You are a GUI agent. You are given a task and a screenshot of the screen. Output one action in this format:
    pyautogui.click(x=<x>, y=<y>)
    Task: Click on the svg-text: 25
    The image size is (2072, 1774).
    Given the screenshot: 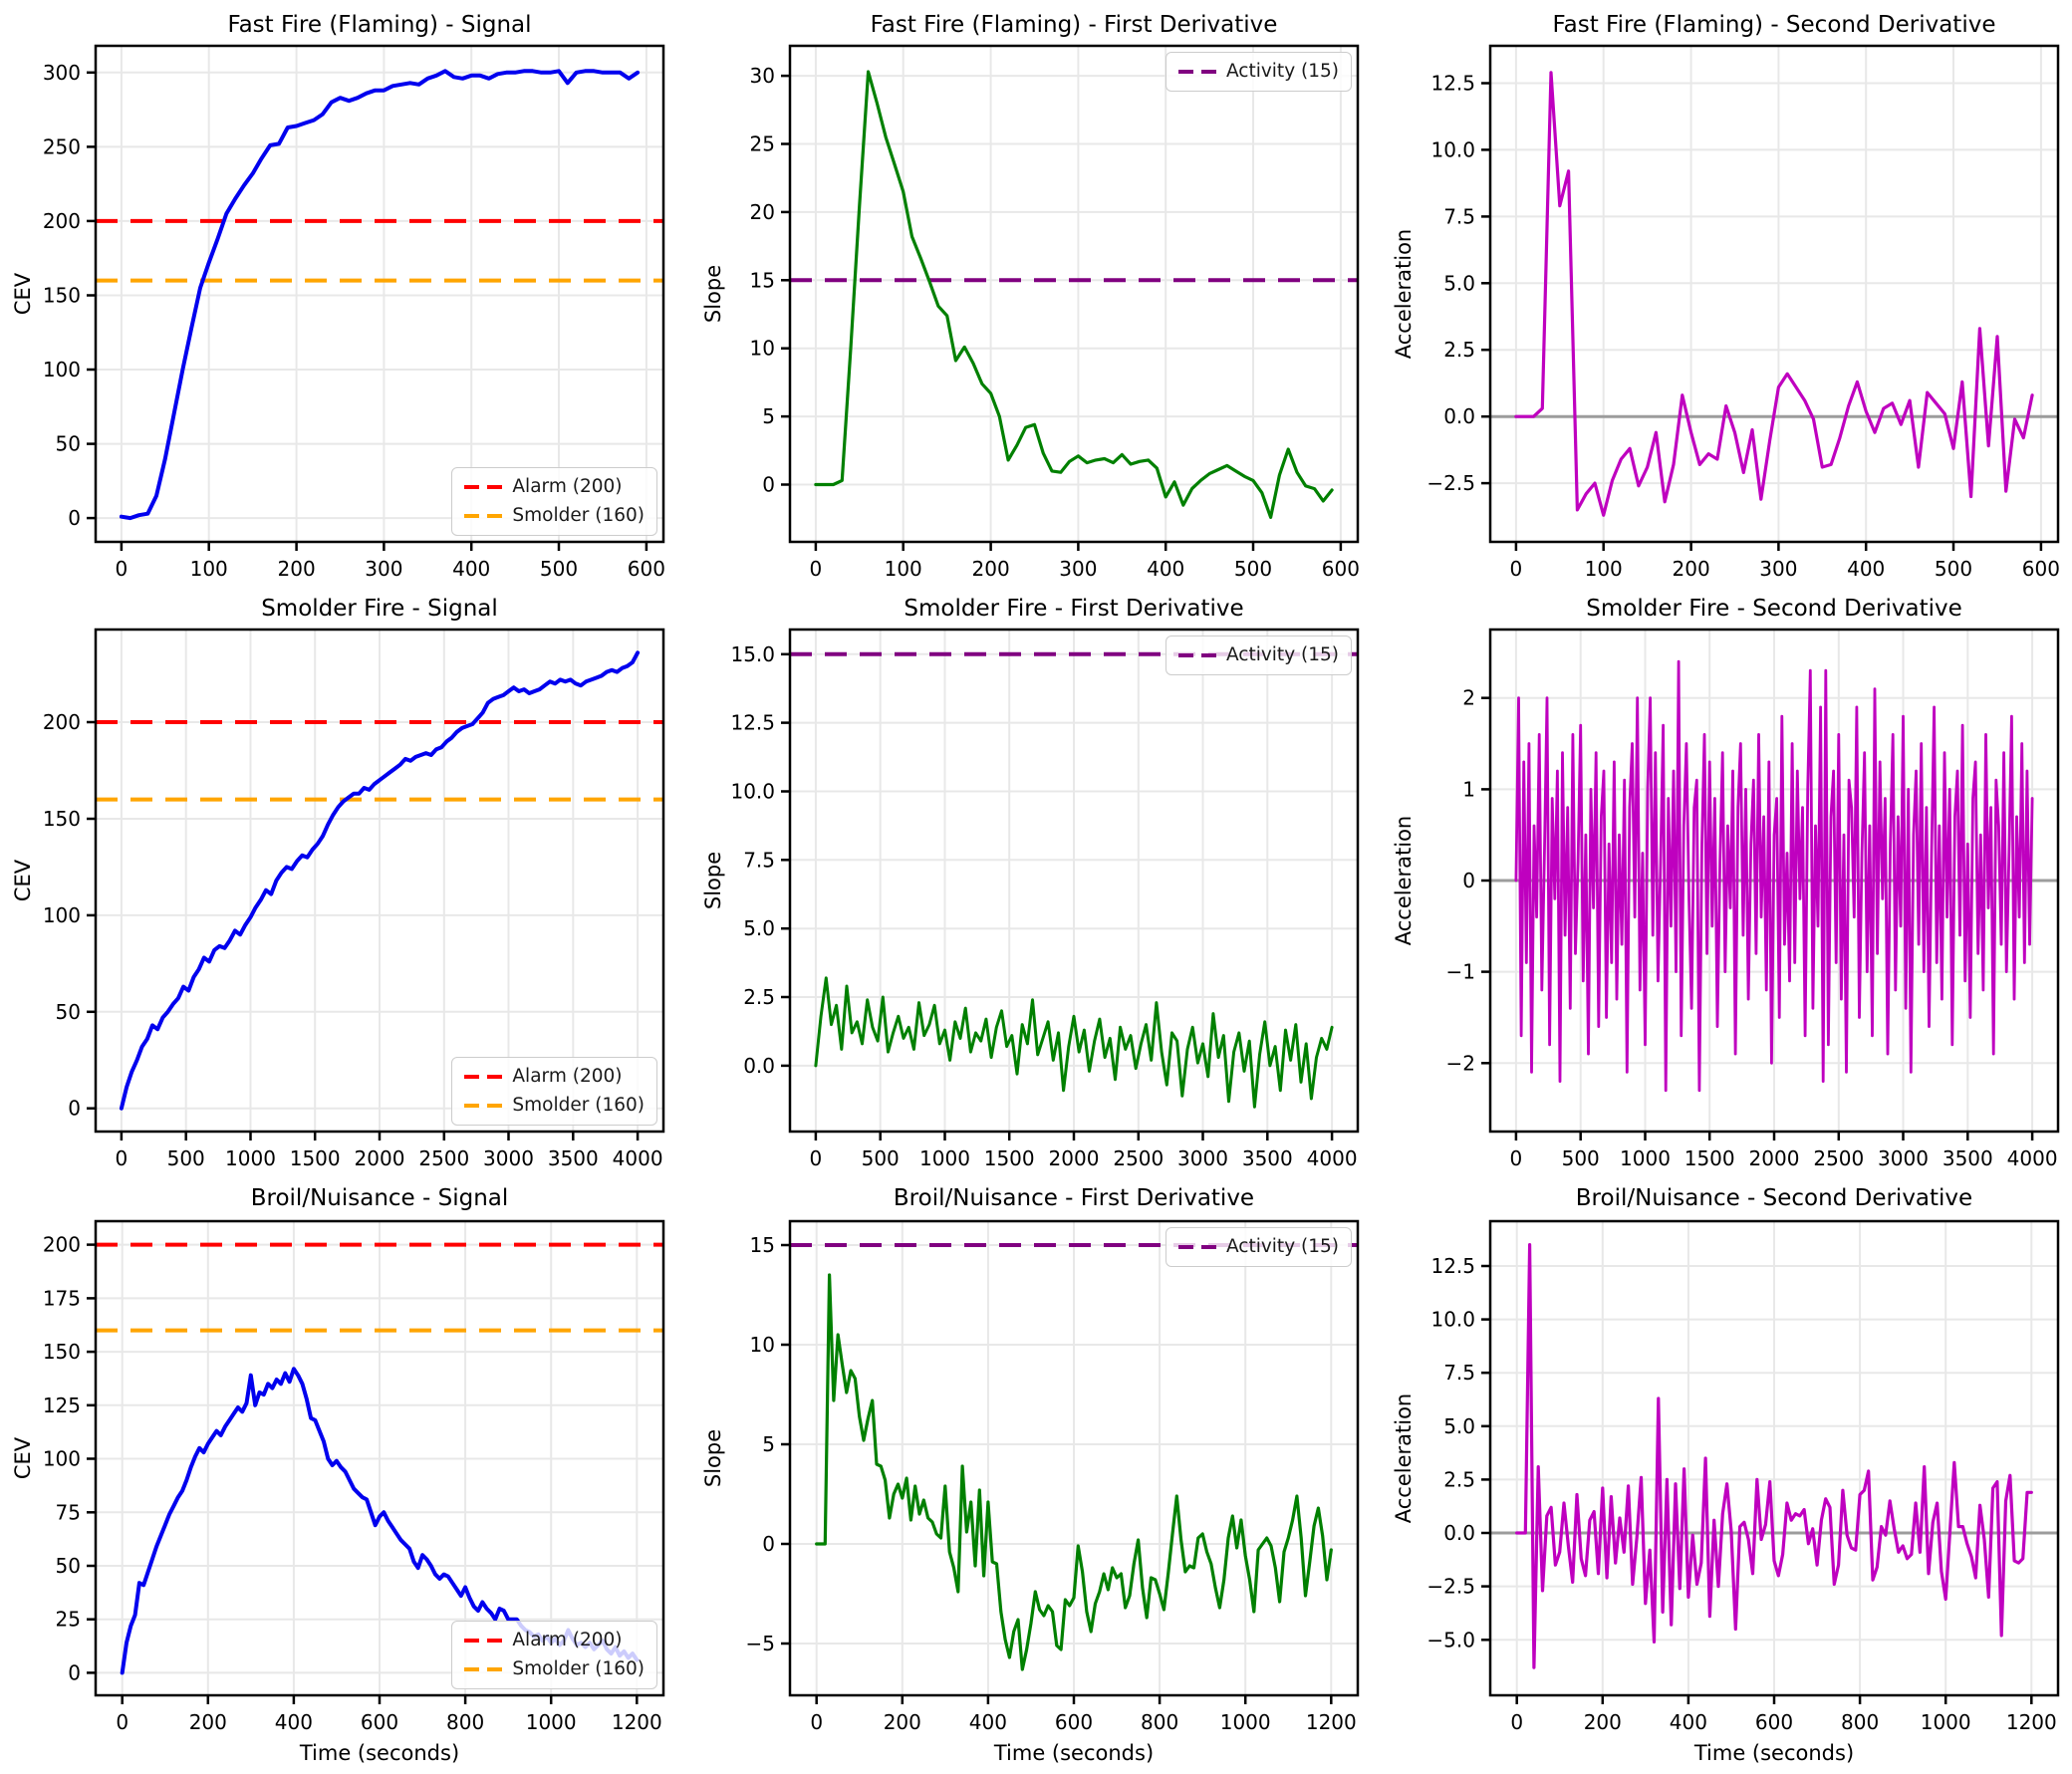 What is the action you would take?
    pyautogui.click(x=68, y=1620)
    